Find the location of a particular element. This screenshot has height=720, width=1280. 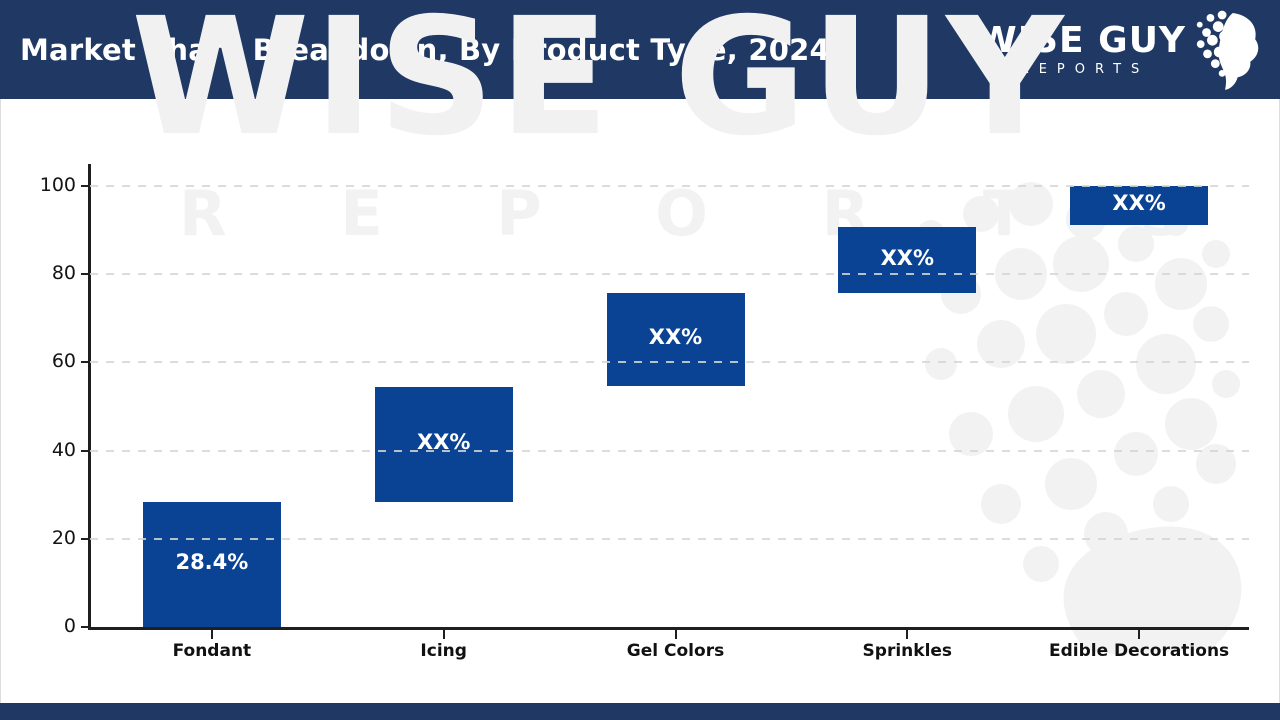

x-category-label: Fondant is located at coordinates (212, 651).